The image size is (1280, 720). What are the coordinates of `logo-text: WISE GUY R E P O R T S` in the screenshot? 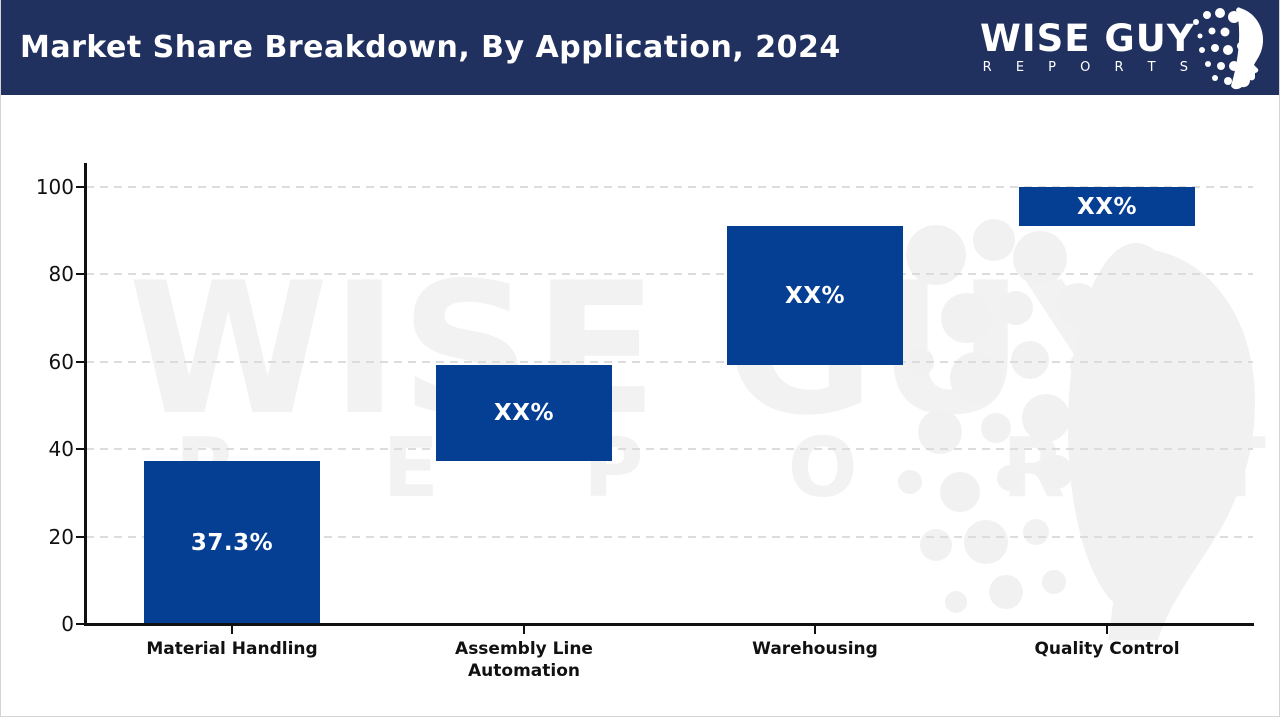 It's located at (1087, 47).